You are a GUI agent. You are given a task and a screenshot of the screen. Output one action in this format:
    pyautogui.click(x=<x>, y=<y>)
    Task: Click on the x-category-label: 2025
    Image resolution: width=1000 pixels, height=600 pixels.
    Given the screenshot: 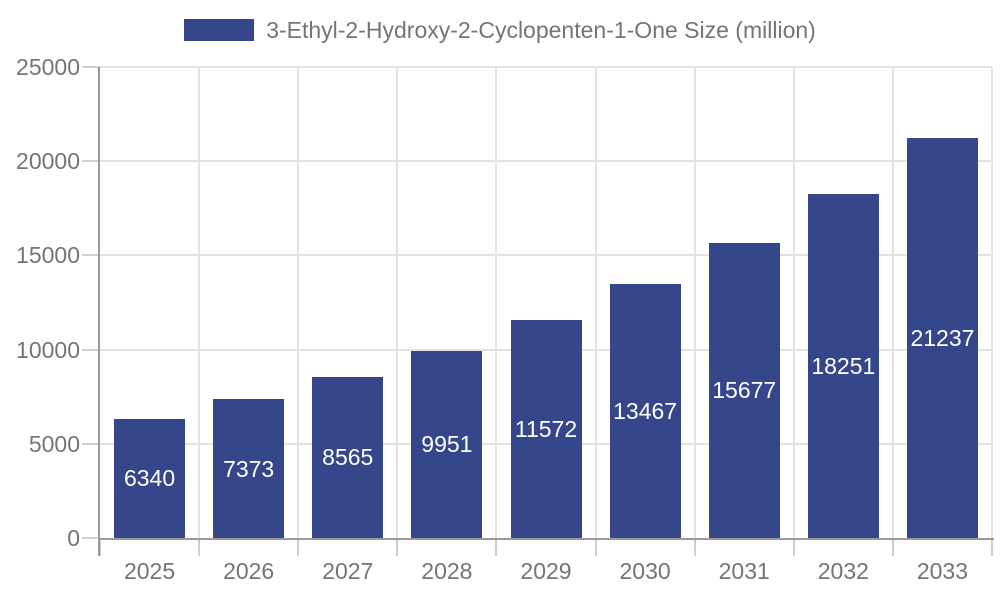 What is the action you would take?
    pyautogui.click(x=149, y=571)
    